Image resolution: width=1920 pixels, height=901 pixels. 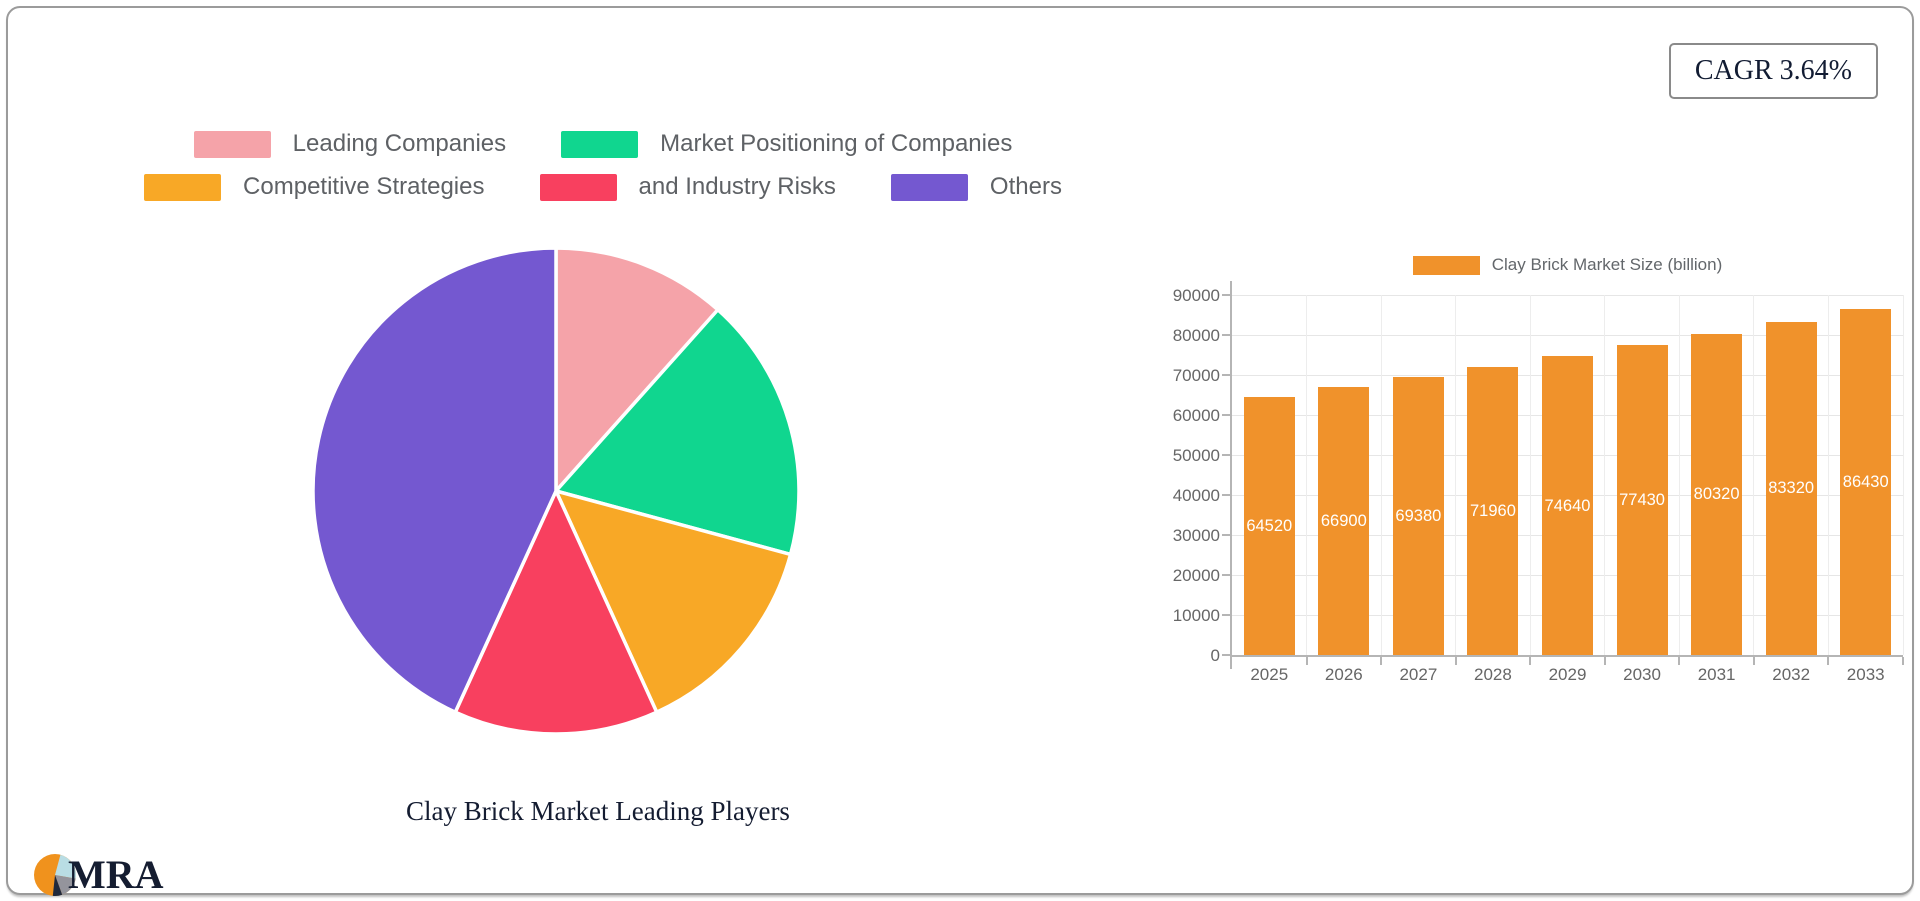 I want to click on bar-value-label: 71960, so click(x=1492, y=511).